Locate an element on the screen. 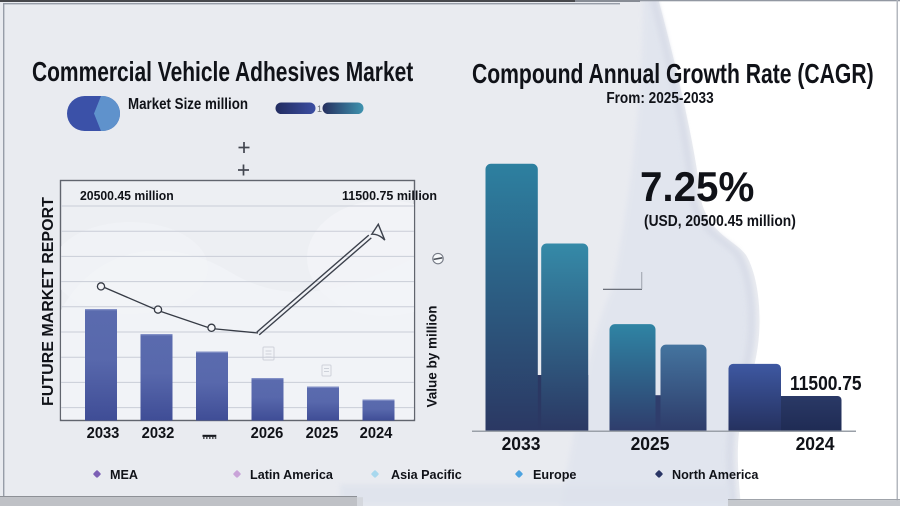 The height and width of the screenshot is (506, 900). svg-text: 1 is located at coordinates (319, 109).